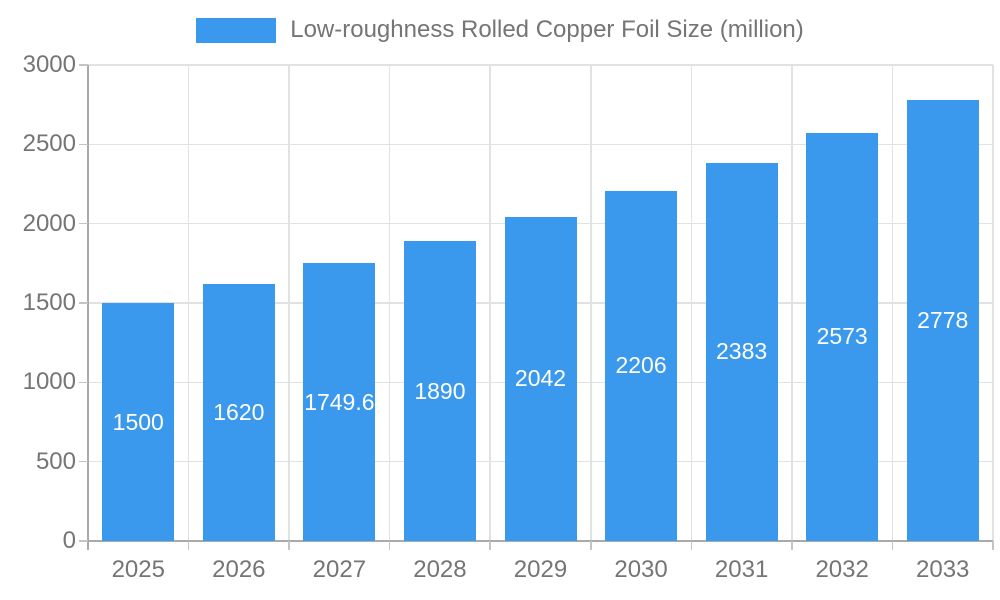 The height and width of the screenshot is (600, 1000). I want to click on x-axis-tick-label: 2031, so click(741, 569).